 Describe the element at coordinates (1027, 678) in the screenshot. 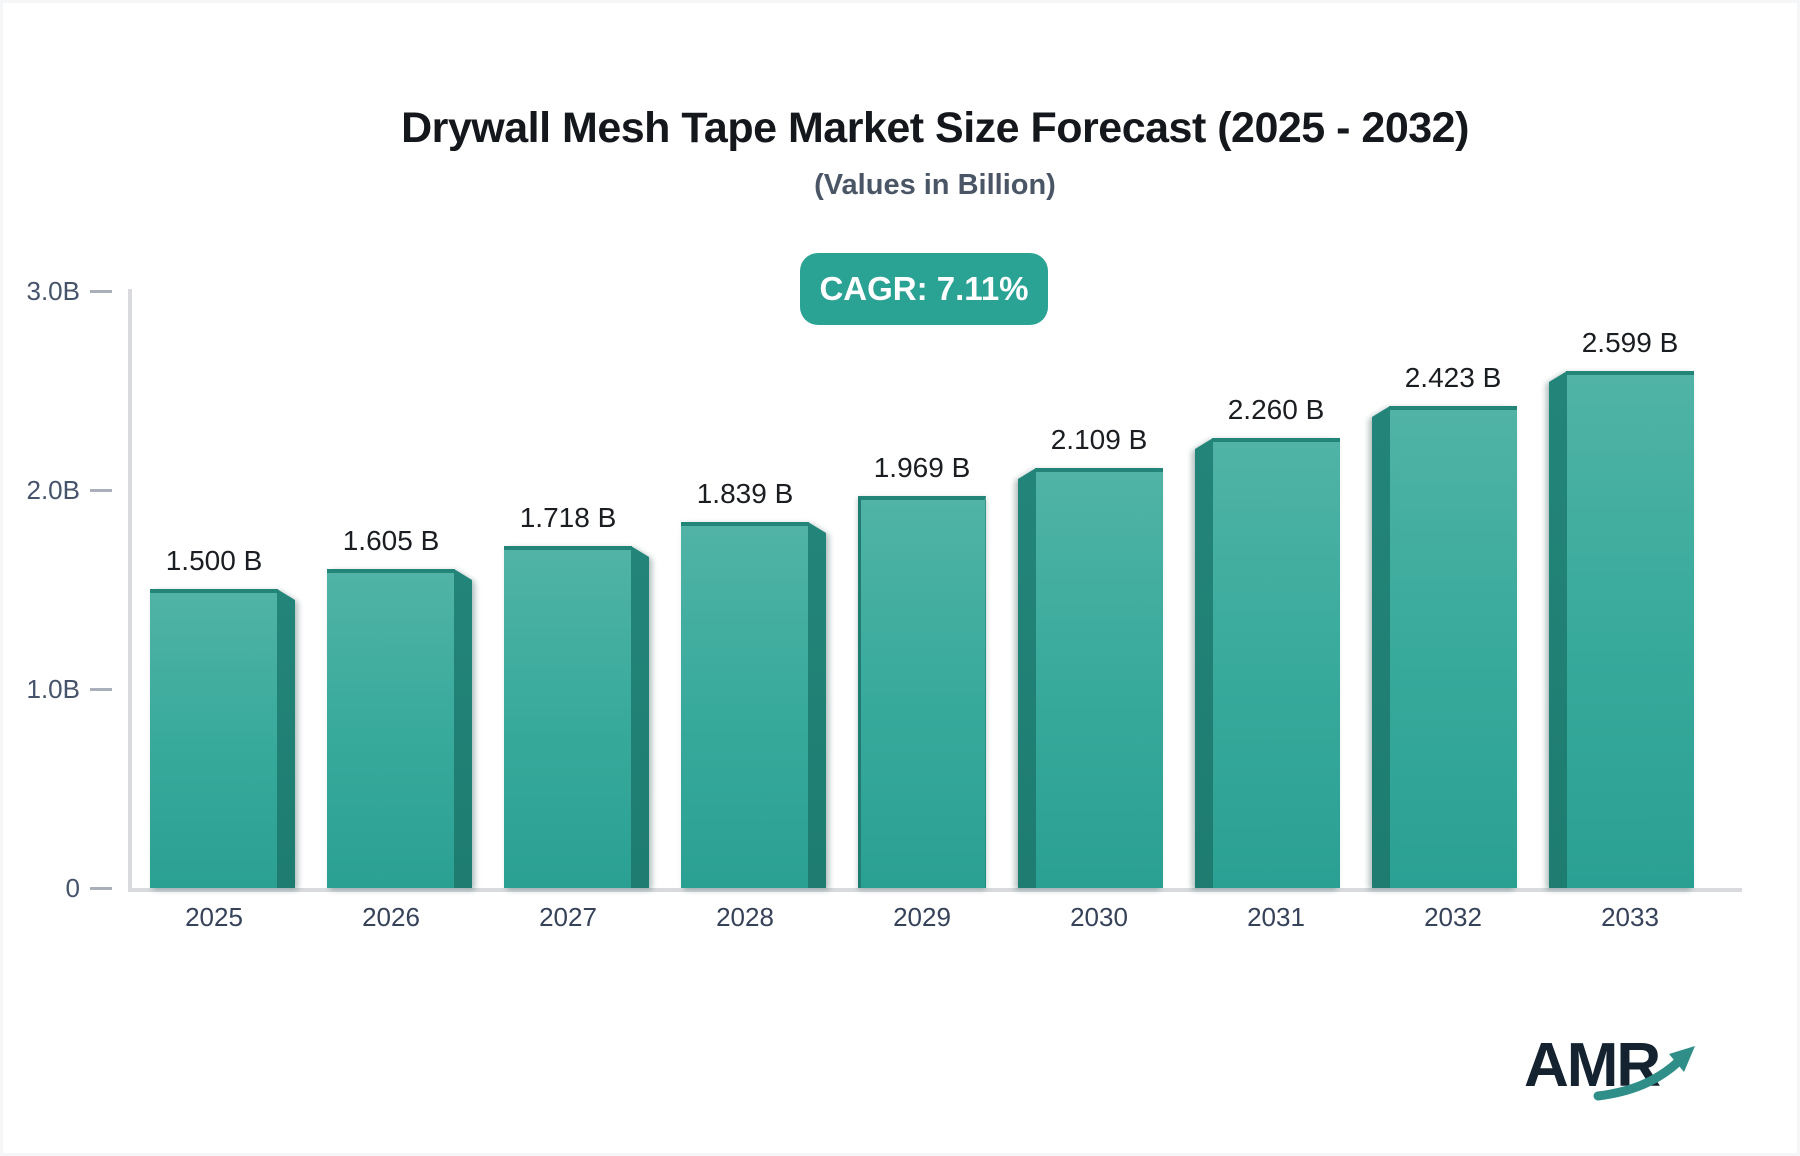

I see `bar-side-face-2030` at that location.